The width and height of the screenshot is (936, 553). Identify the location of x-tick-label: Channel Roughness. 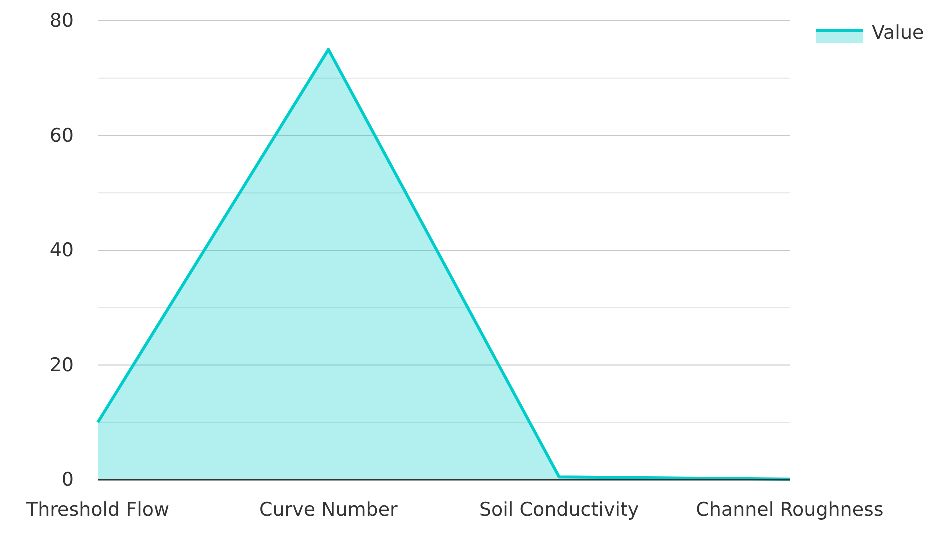
(790, 510).